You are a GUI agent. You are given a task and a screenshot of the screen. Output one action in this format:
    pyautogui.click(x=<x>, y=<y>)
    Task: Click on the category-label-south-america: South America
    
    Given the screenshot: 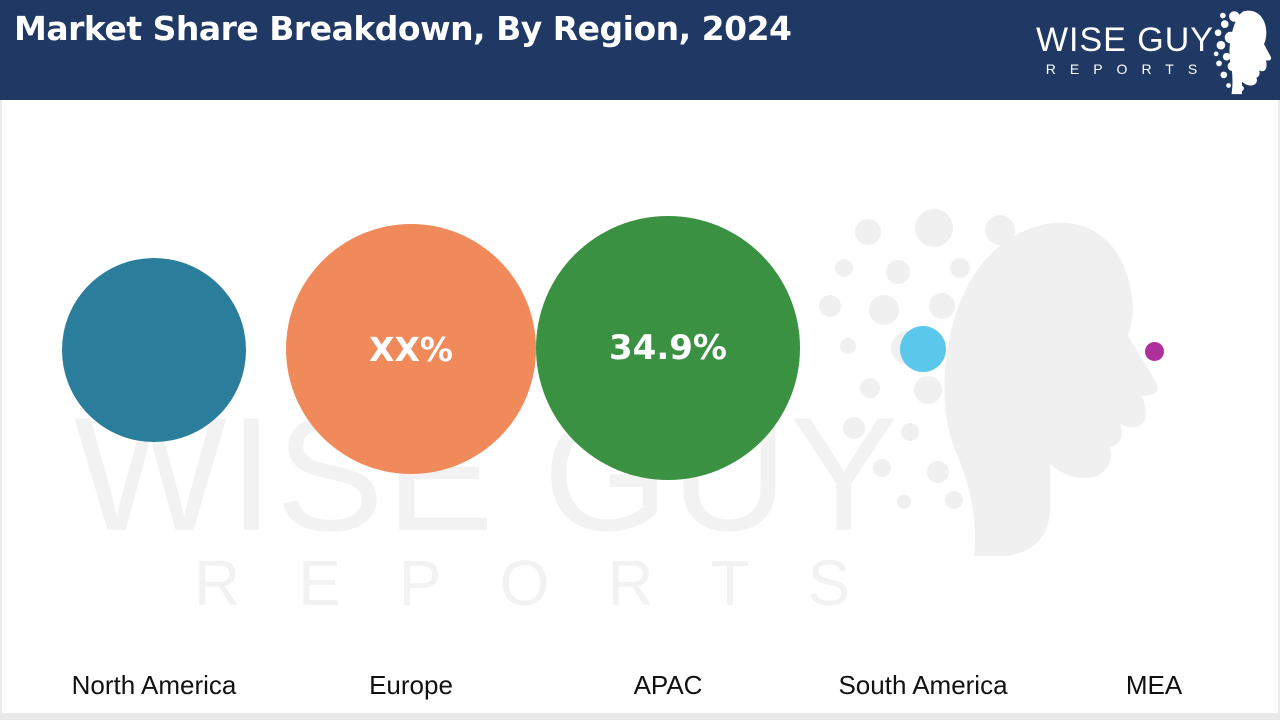 What is the action you would take?
    pyautogui.click(x=923, y=685)
    